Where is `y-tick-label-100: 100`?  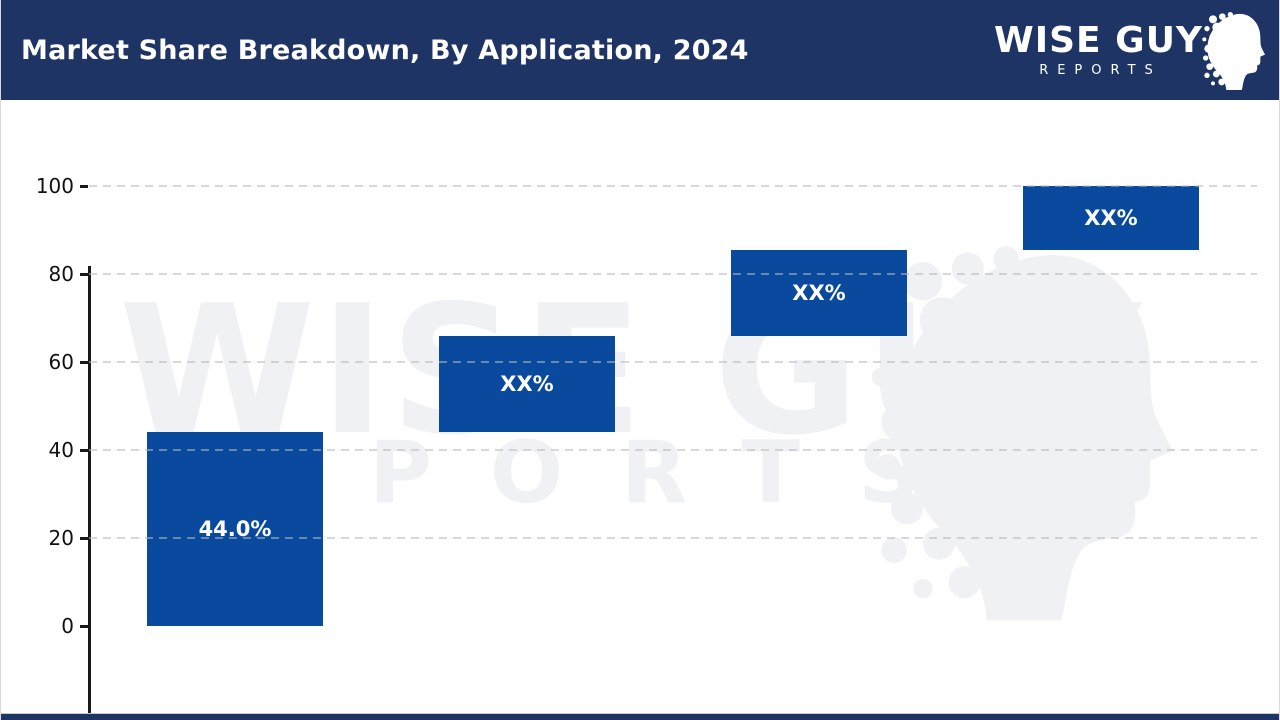 y-tick-label-100: 100 is located at coordinates (54, 186).